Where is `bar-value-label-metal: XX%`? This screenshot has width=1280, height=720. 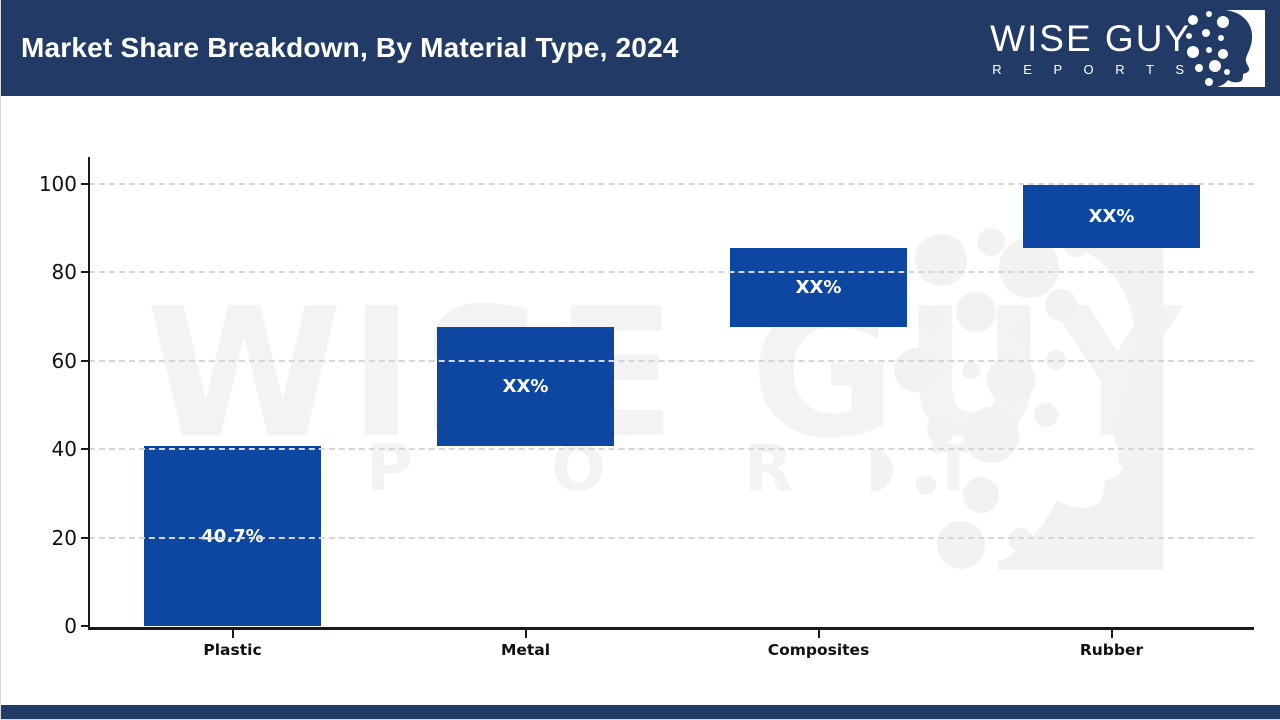
bar-value-label-metal: XX% is located at coordinates (525, 386).